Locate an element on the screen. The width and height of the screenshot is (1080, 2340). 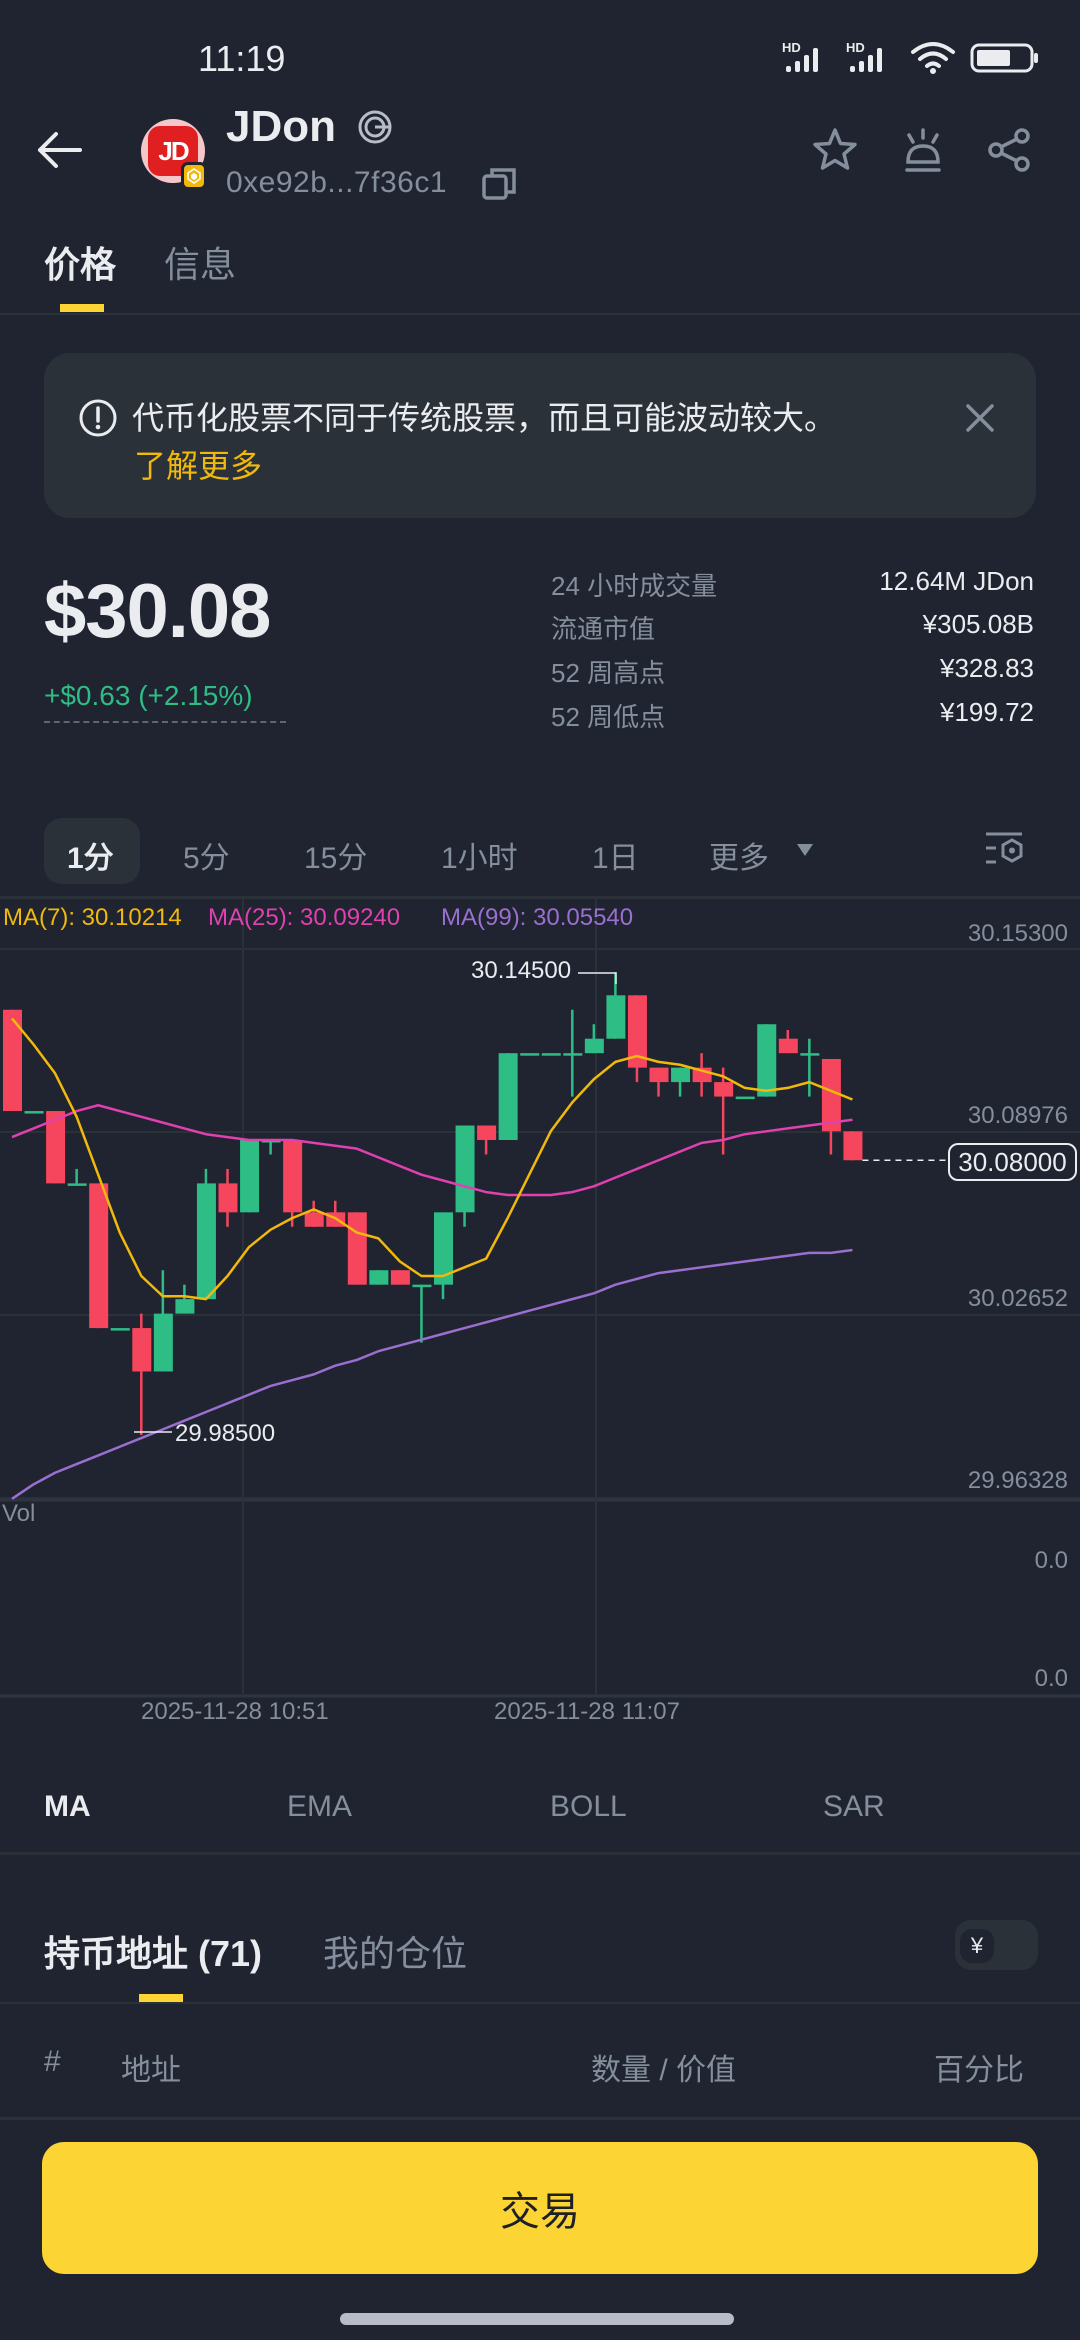
column-header-rank: # is located at coordinates (52, 2061).